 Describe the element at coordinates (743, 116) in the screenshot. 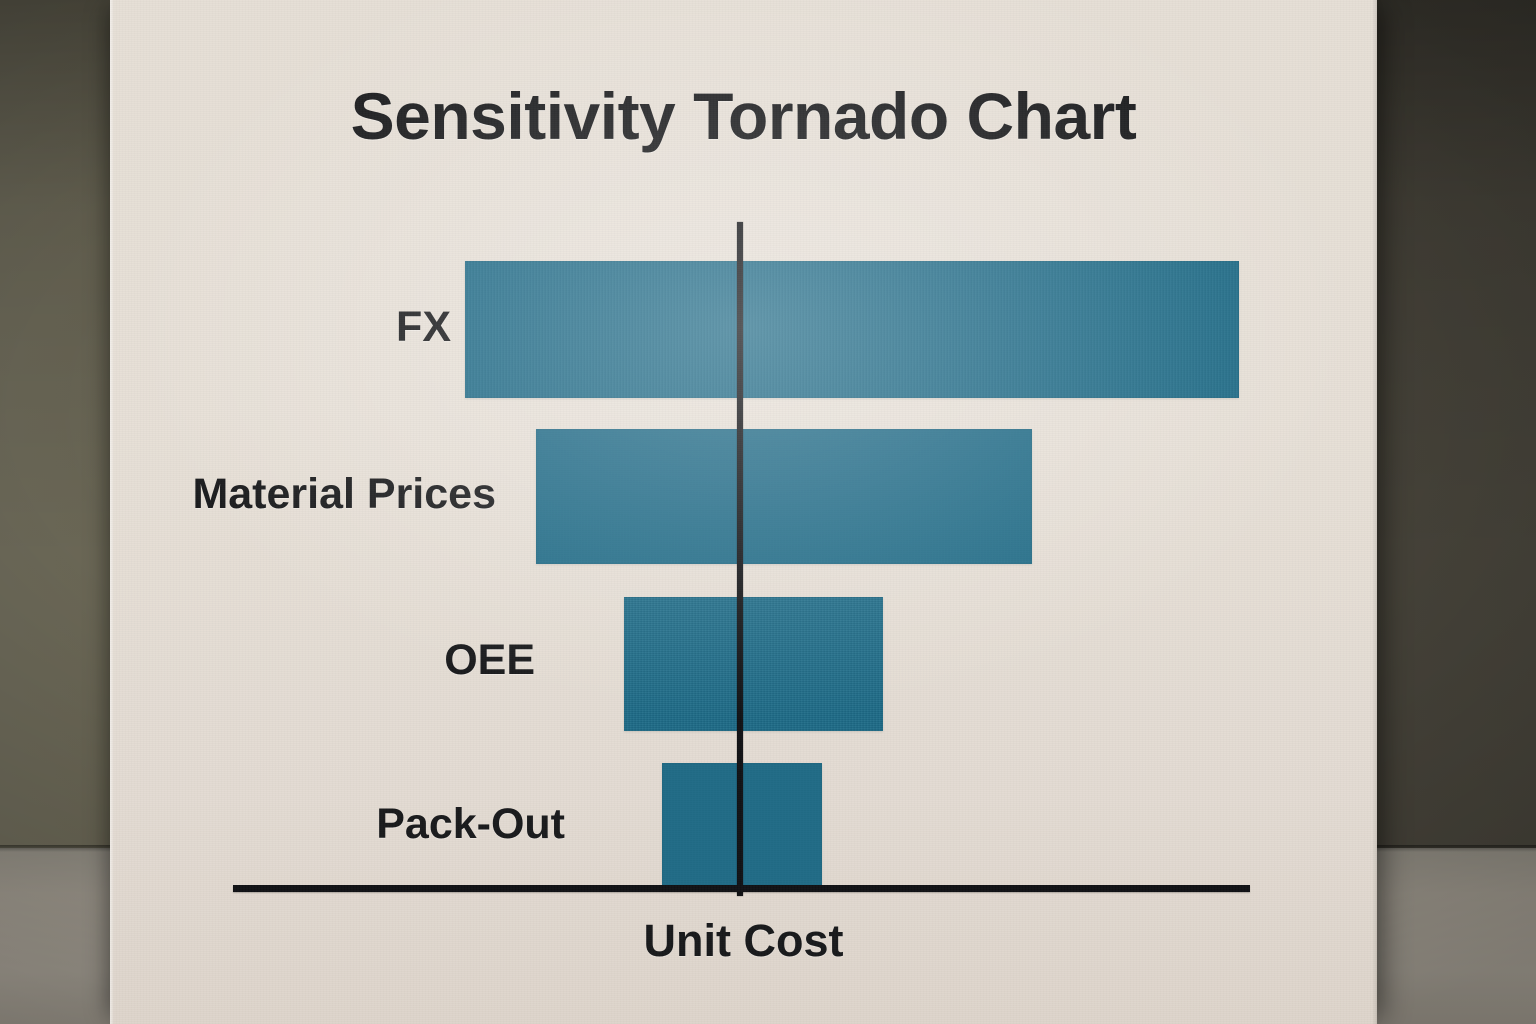

I see `chart-title: Sensitivity Tornado Chart` at that location.